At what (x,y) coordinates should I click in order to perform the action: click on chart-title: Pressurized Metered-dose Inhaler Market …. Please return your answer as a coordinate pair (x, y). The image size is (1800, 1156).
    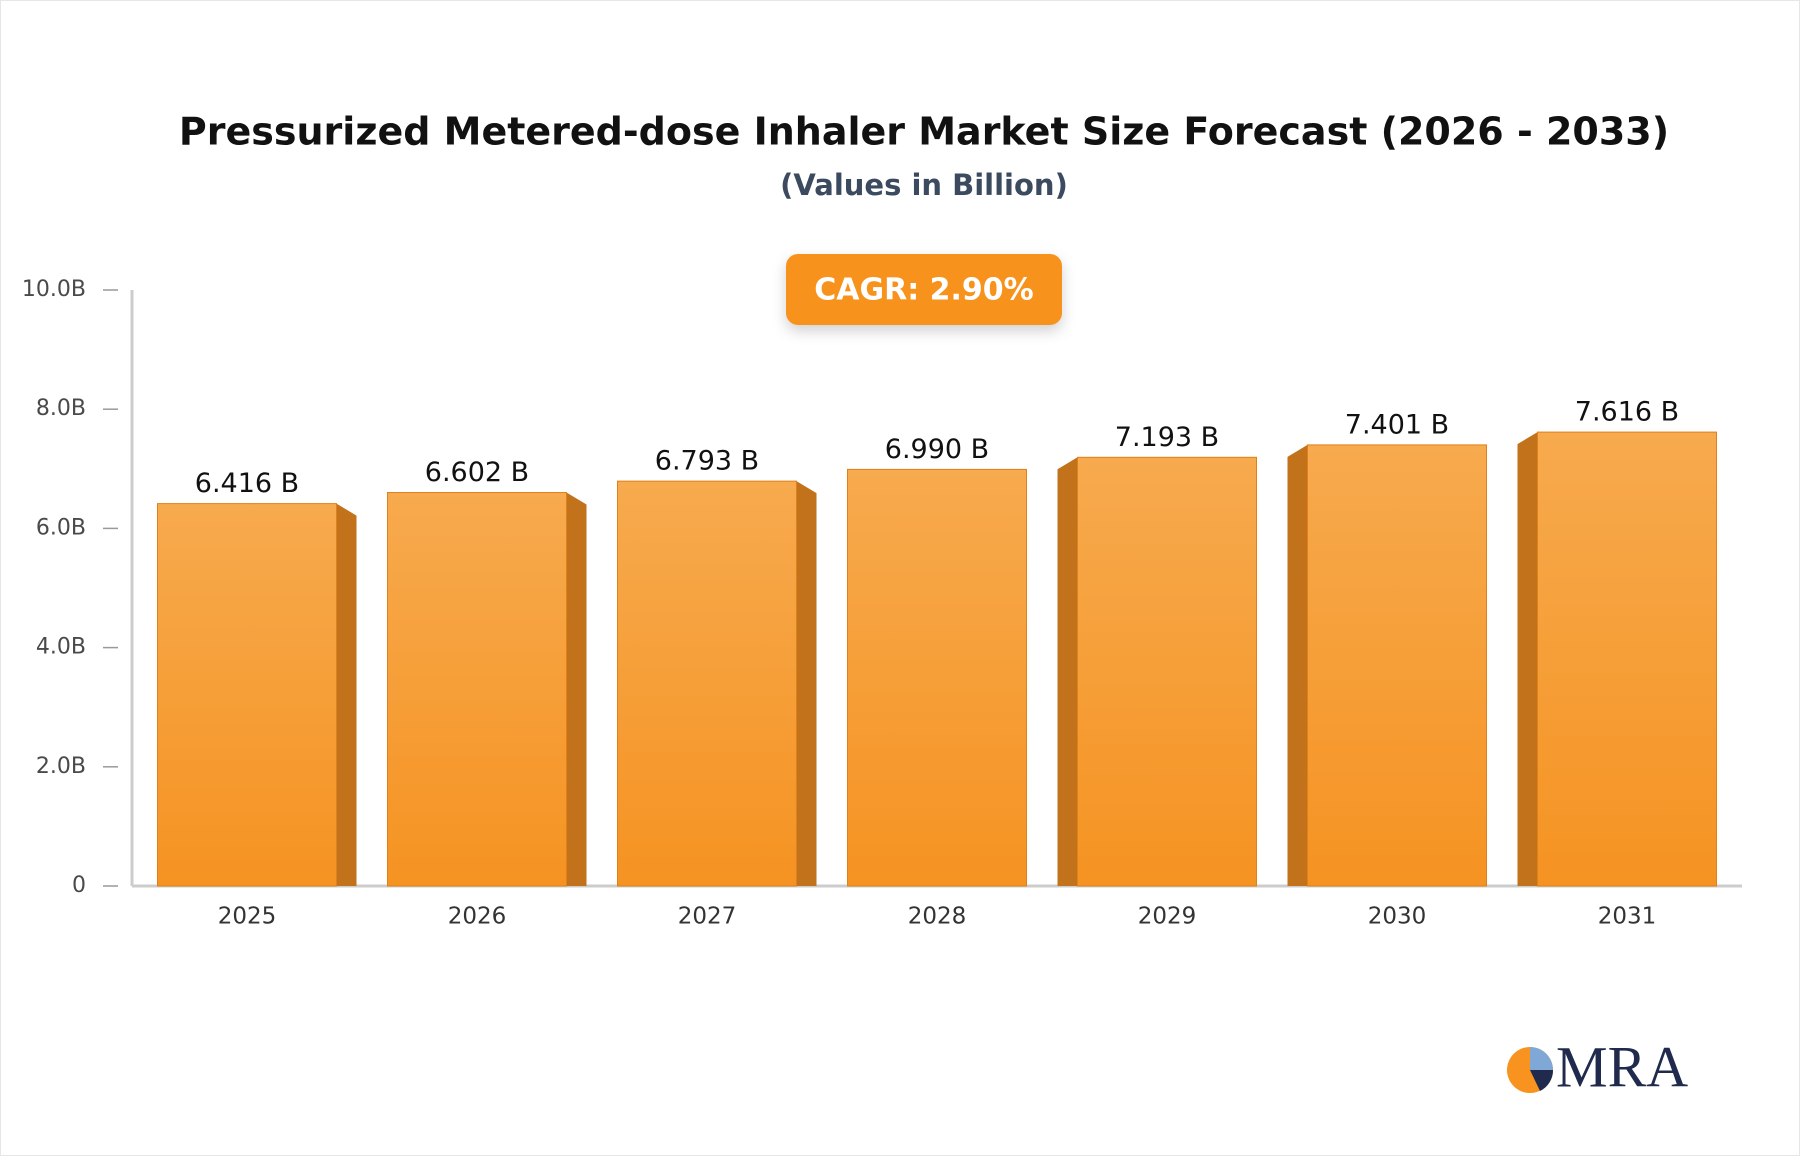
    Looking at the image, I should click on (924, 132).